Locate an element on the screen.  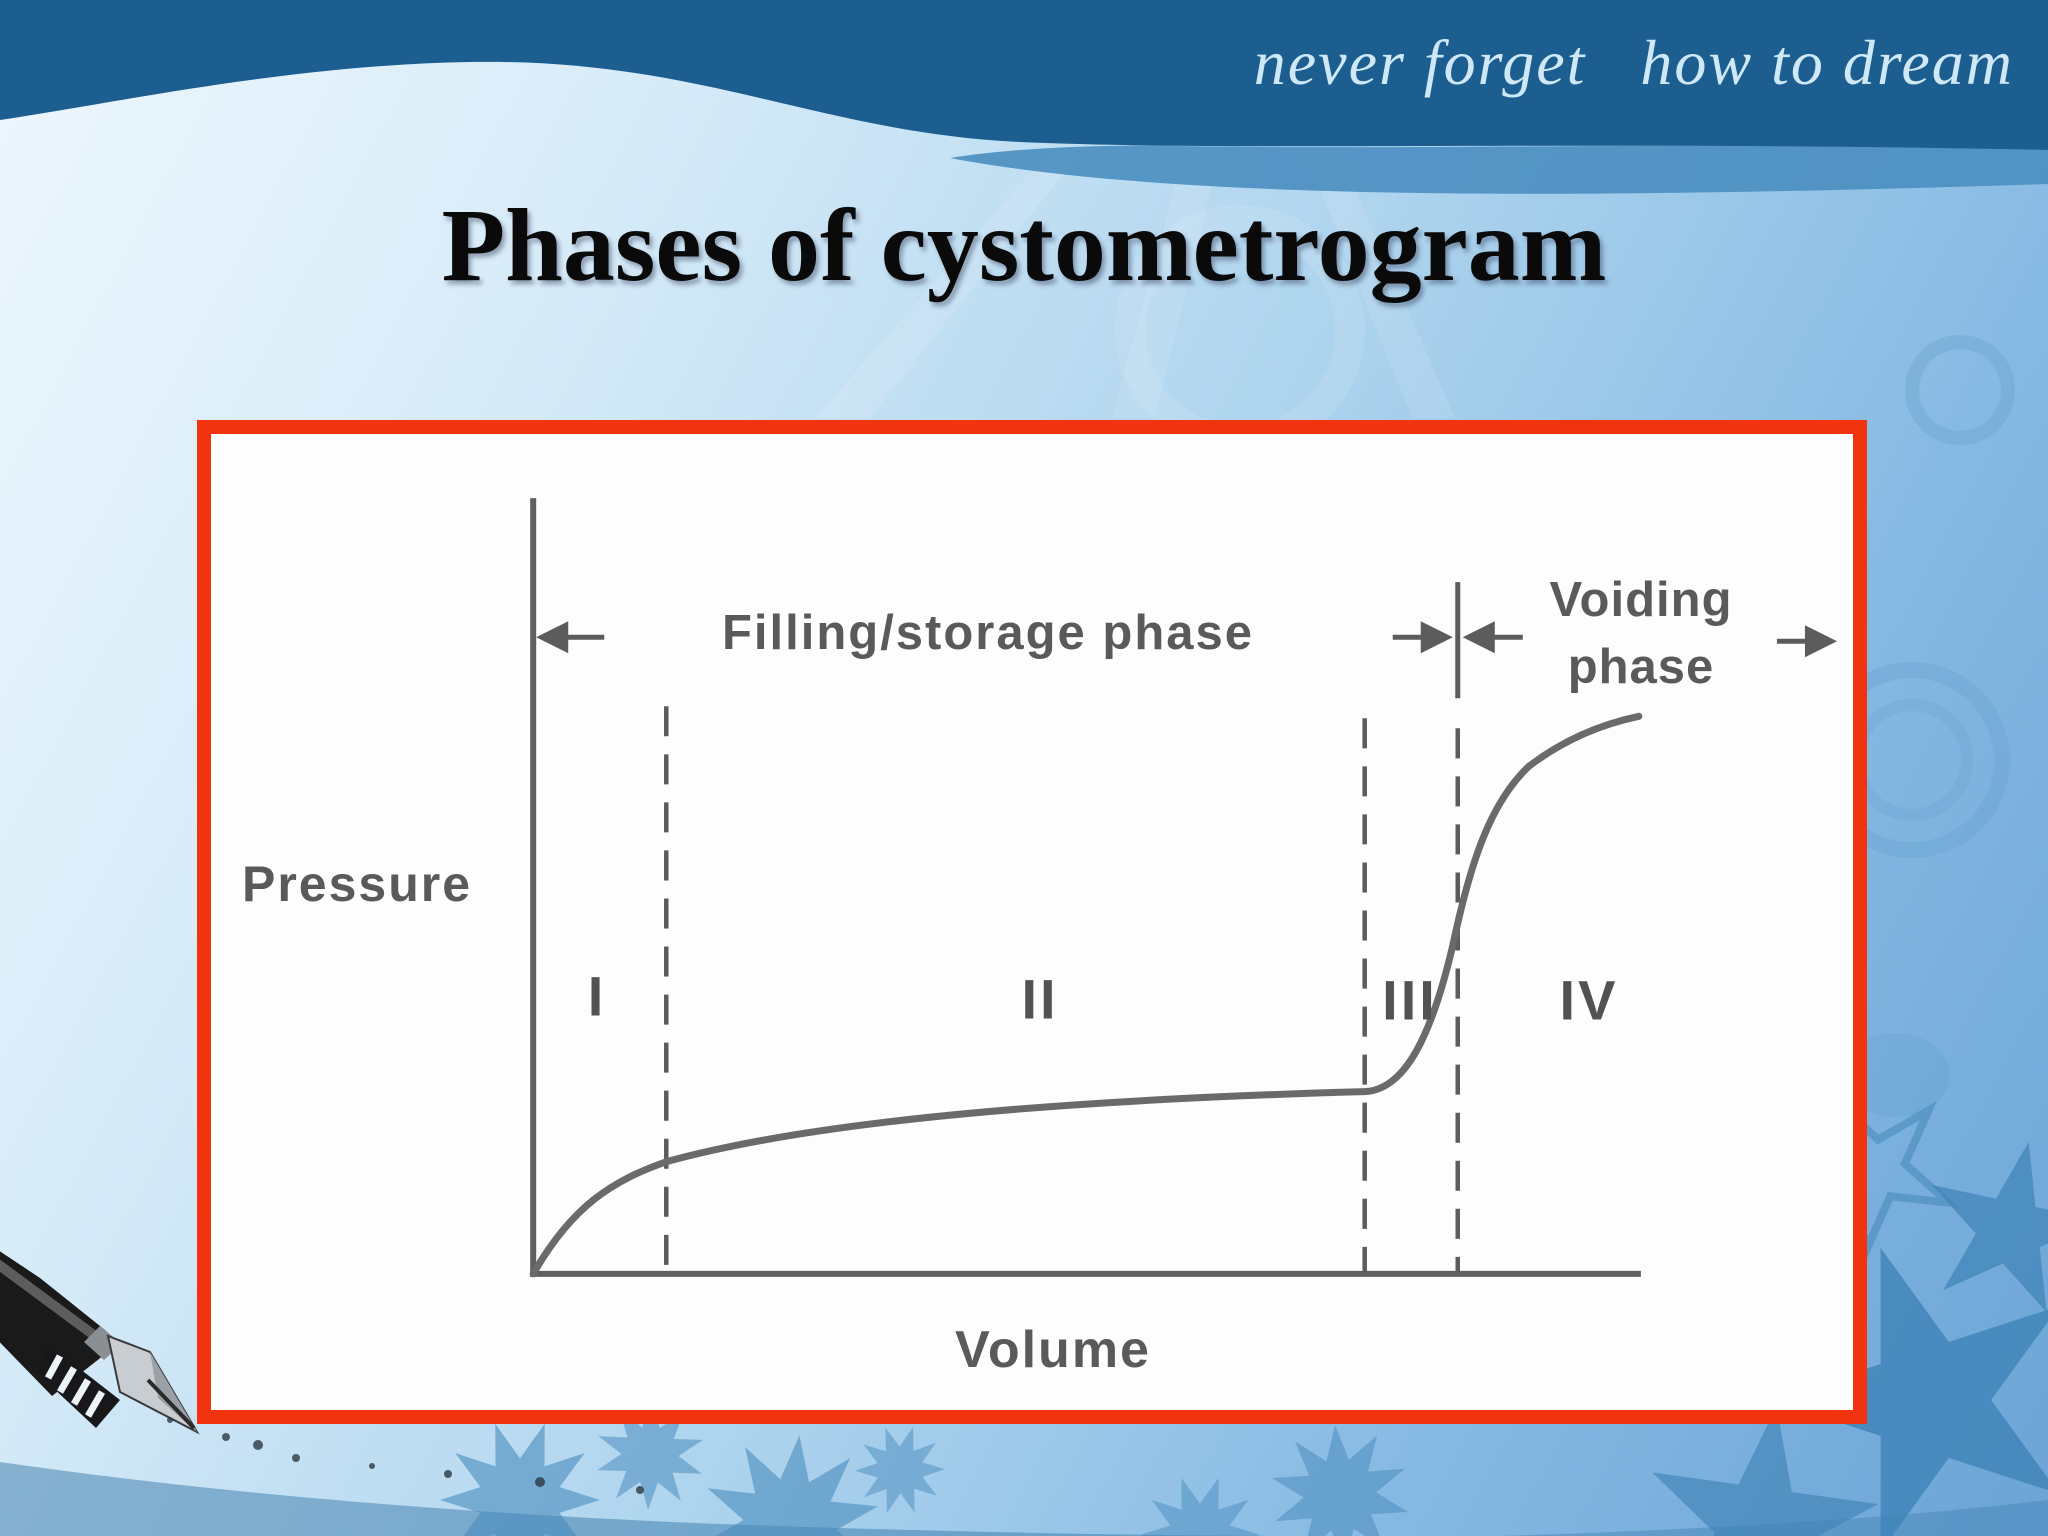
secondary-wave is located at coordinates (1499, 169).